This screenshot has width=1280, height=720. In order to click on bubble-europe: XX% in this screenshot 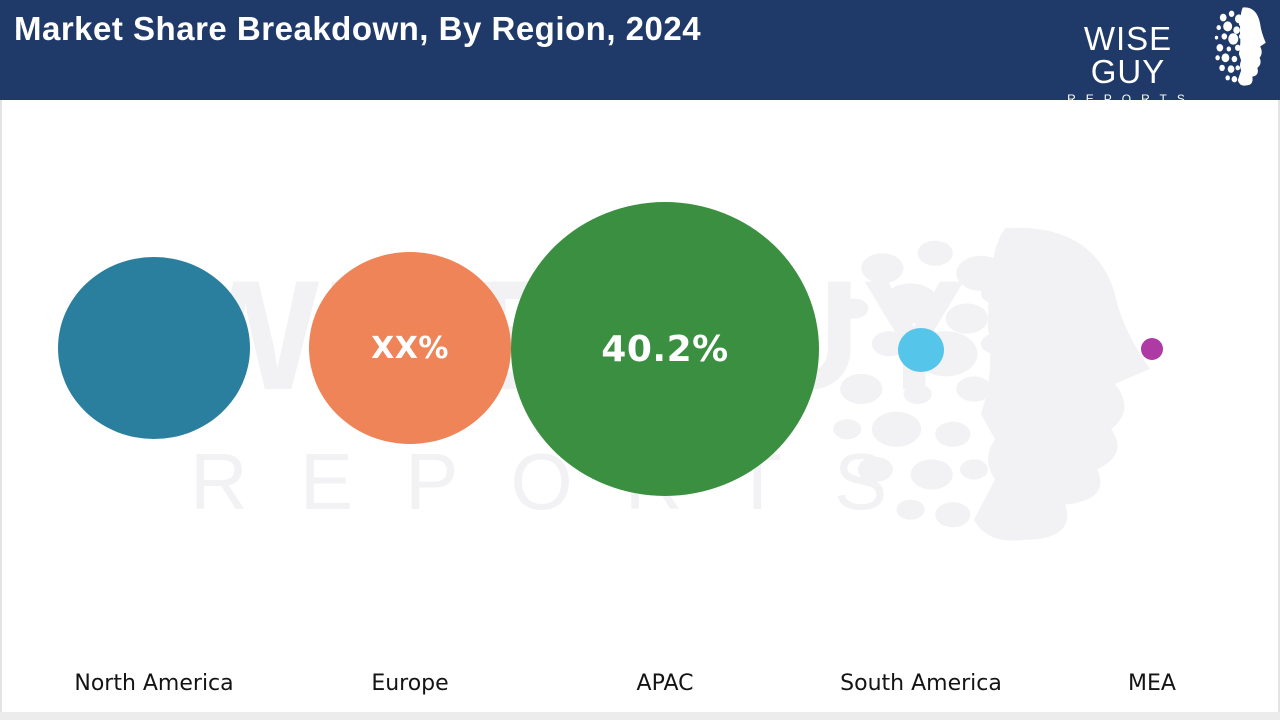, I will do `click(410, 348)`.